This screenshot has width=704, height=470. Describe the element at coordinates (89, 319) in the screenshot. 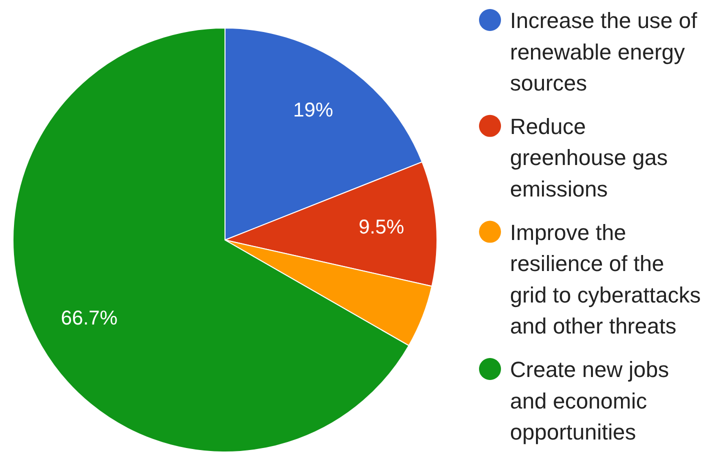

I see `data-label: 66.7%` at that location.